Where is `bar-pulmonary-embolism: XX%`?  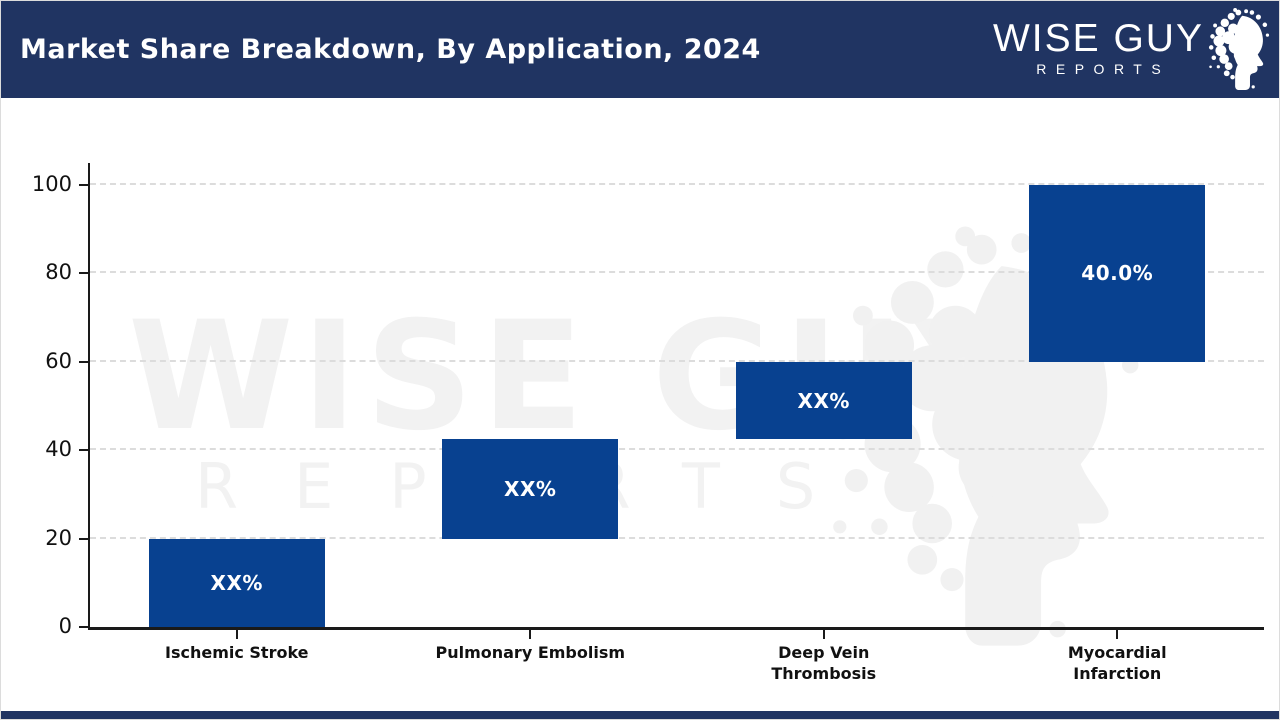 bar-pulmonary-embolism: XX% is located at coordinates (530, 489).